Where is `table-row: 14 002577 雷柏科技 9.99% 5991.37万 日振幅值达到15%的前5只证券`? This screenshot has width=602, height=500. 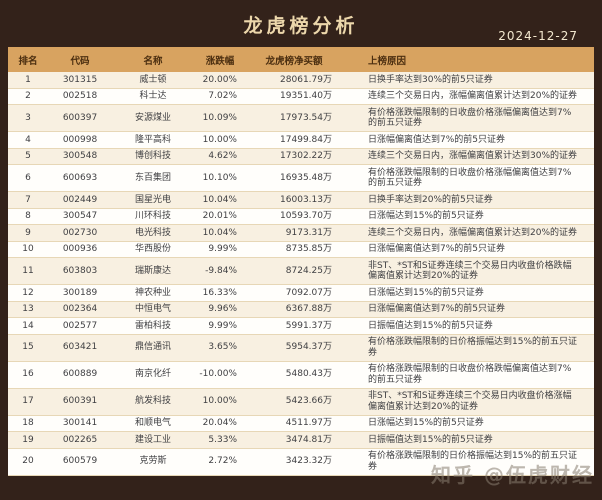 table-row: 14 002577 雷柏科技 9.99% 5991.37万 日振幅值达到15%的前5只证券 is located at coordinates (301, 326).